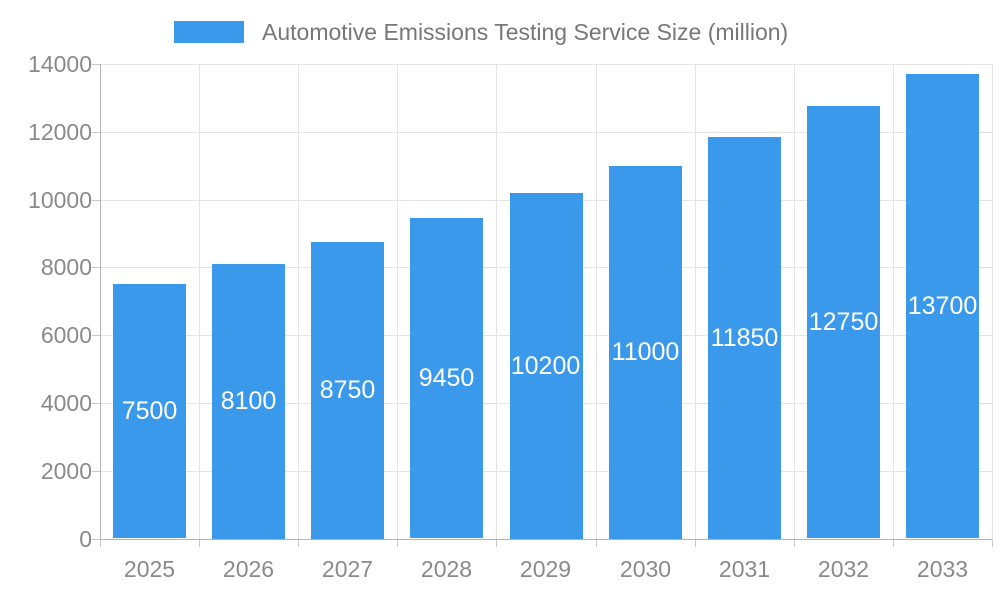 The height and width of the screenshot is (600, 1000). Describe the element at coordinates (100, 302) in the screenshot. I see `y-axis-line` at that location.